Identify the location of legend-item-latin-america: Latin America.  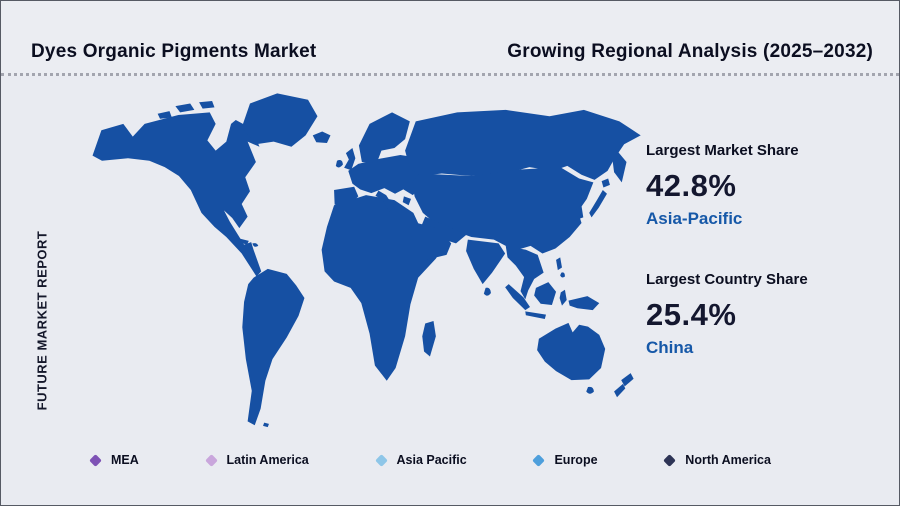
(256, 460).